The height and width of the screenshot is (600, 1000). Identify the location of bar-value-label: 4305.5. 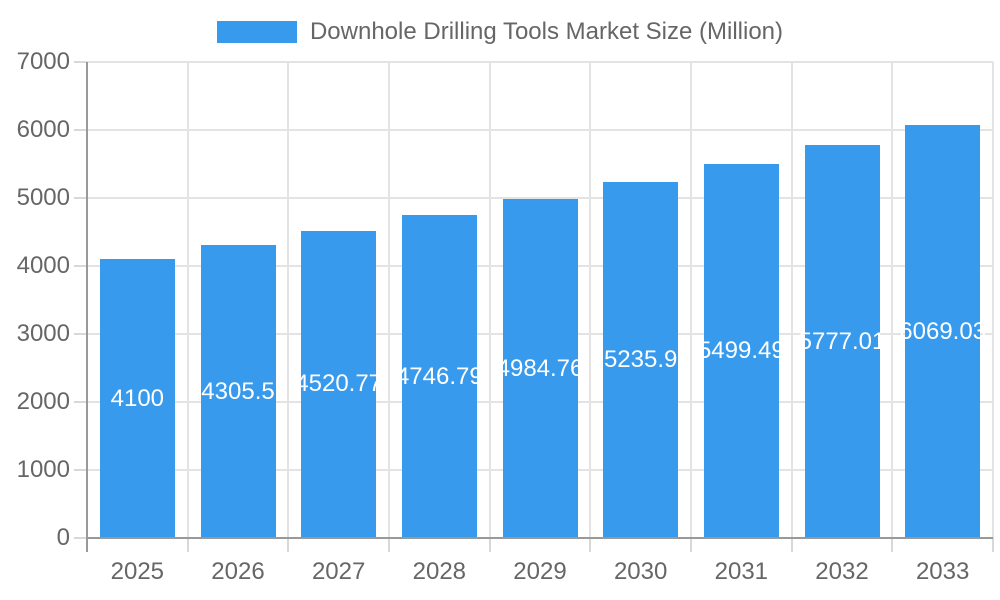
(238, 391).